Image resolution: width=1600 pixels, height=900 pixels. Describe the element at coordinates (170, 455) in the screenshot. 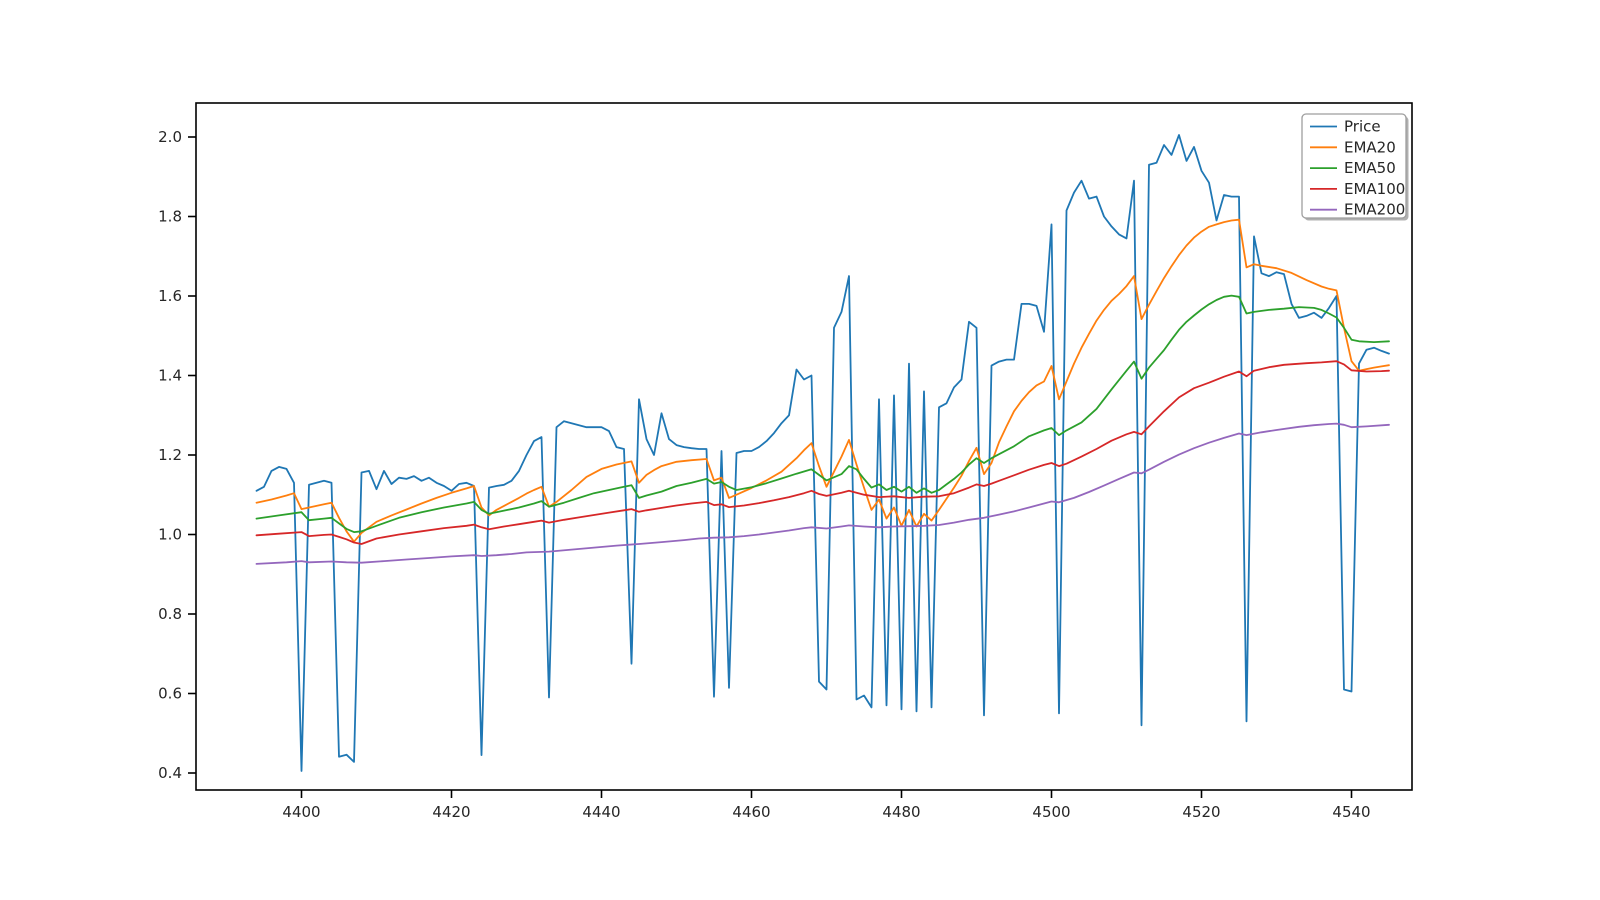

I see `y-tick-label: 1.2` at that location.